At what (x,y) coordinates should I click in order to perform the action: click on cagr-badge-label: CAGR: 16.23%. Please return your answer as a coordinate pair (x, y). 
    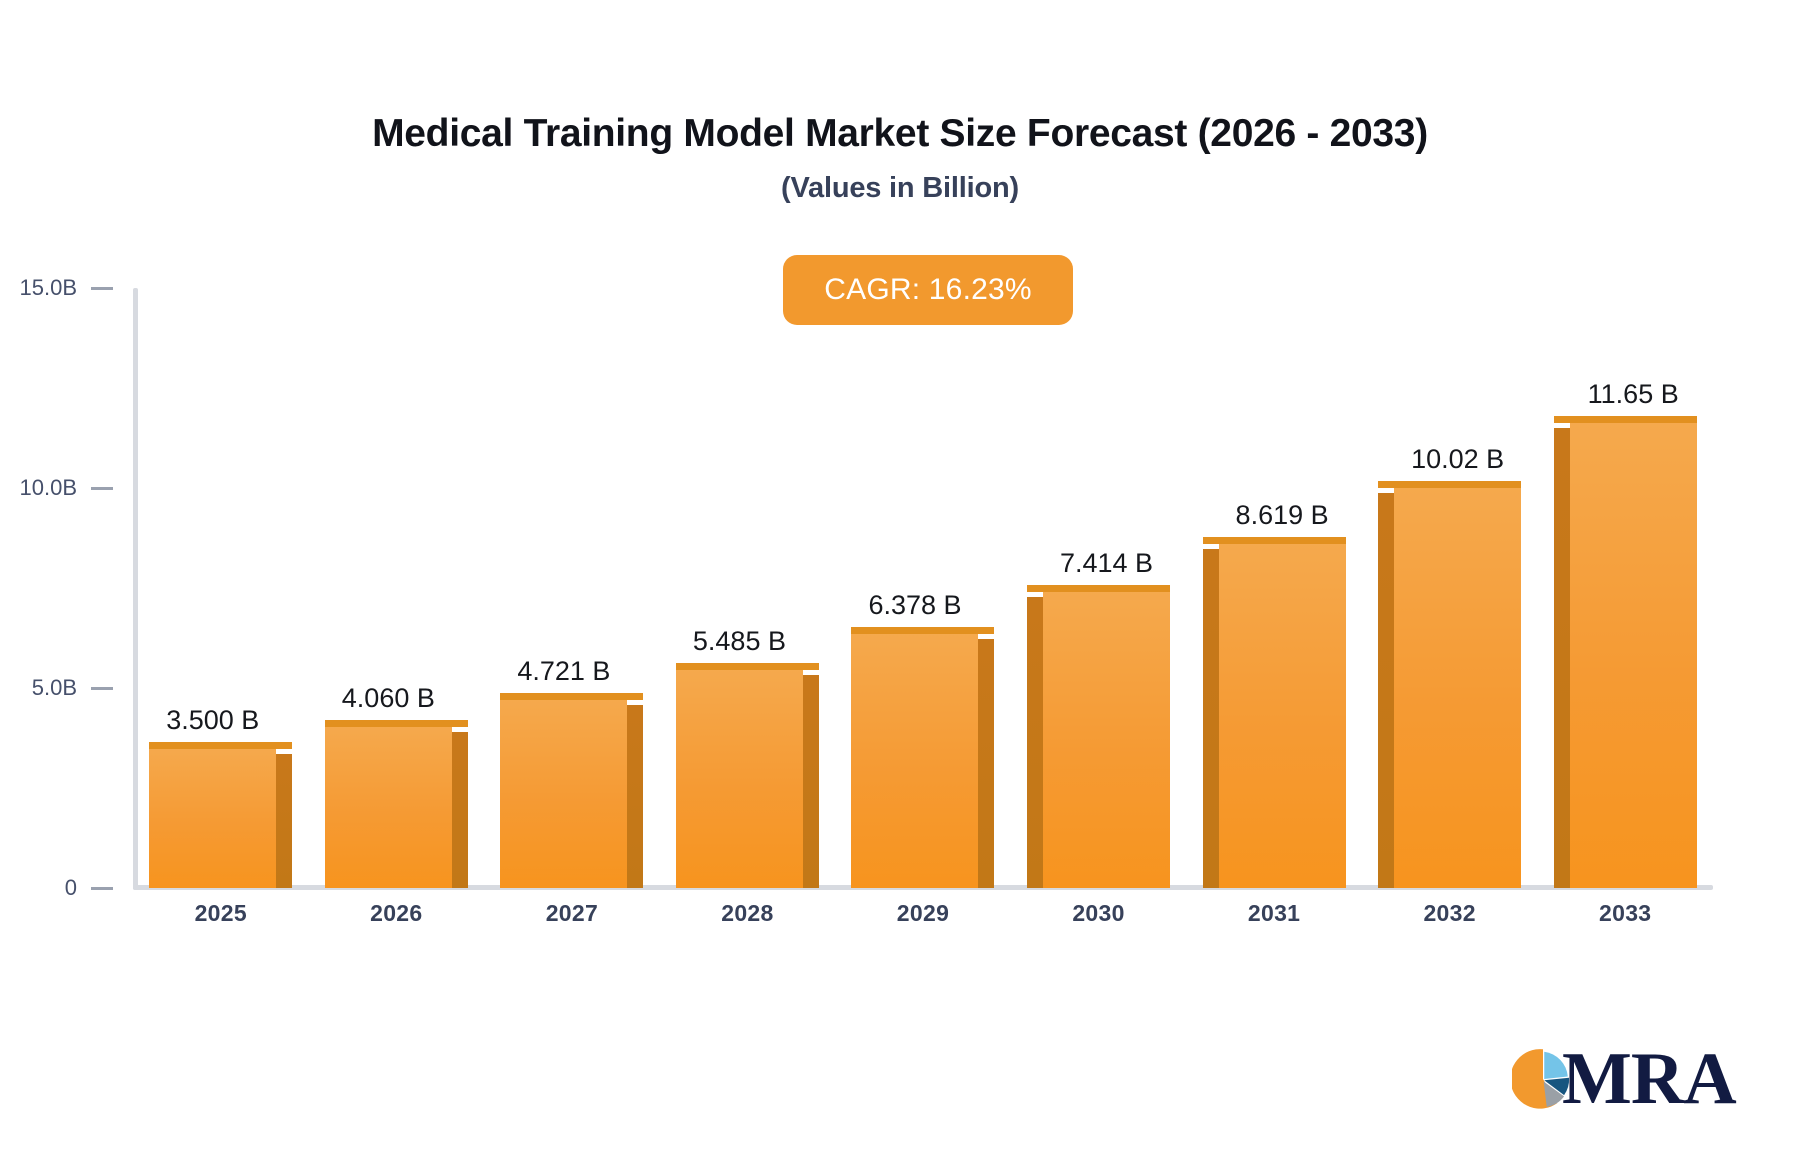
    Looking at the image, I should click on (928, 289).